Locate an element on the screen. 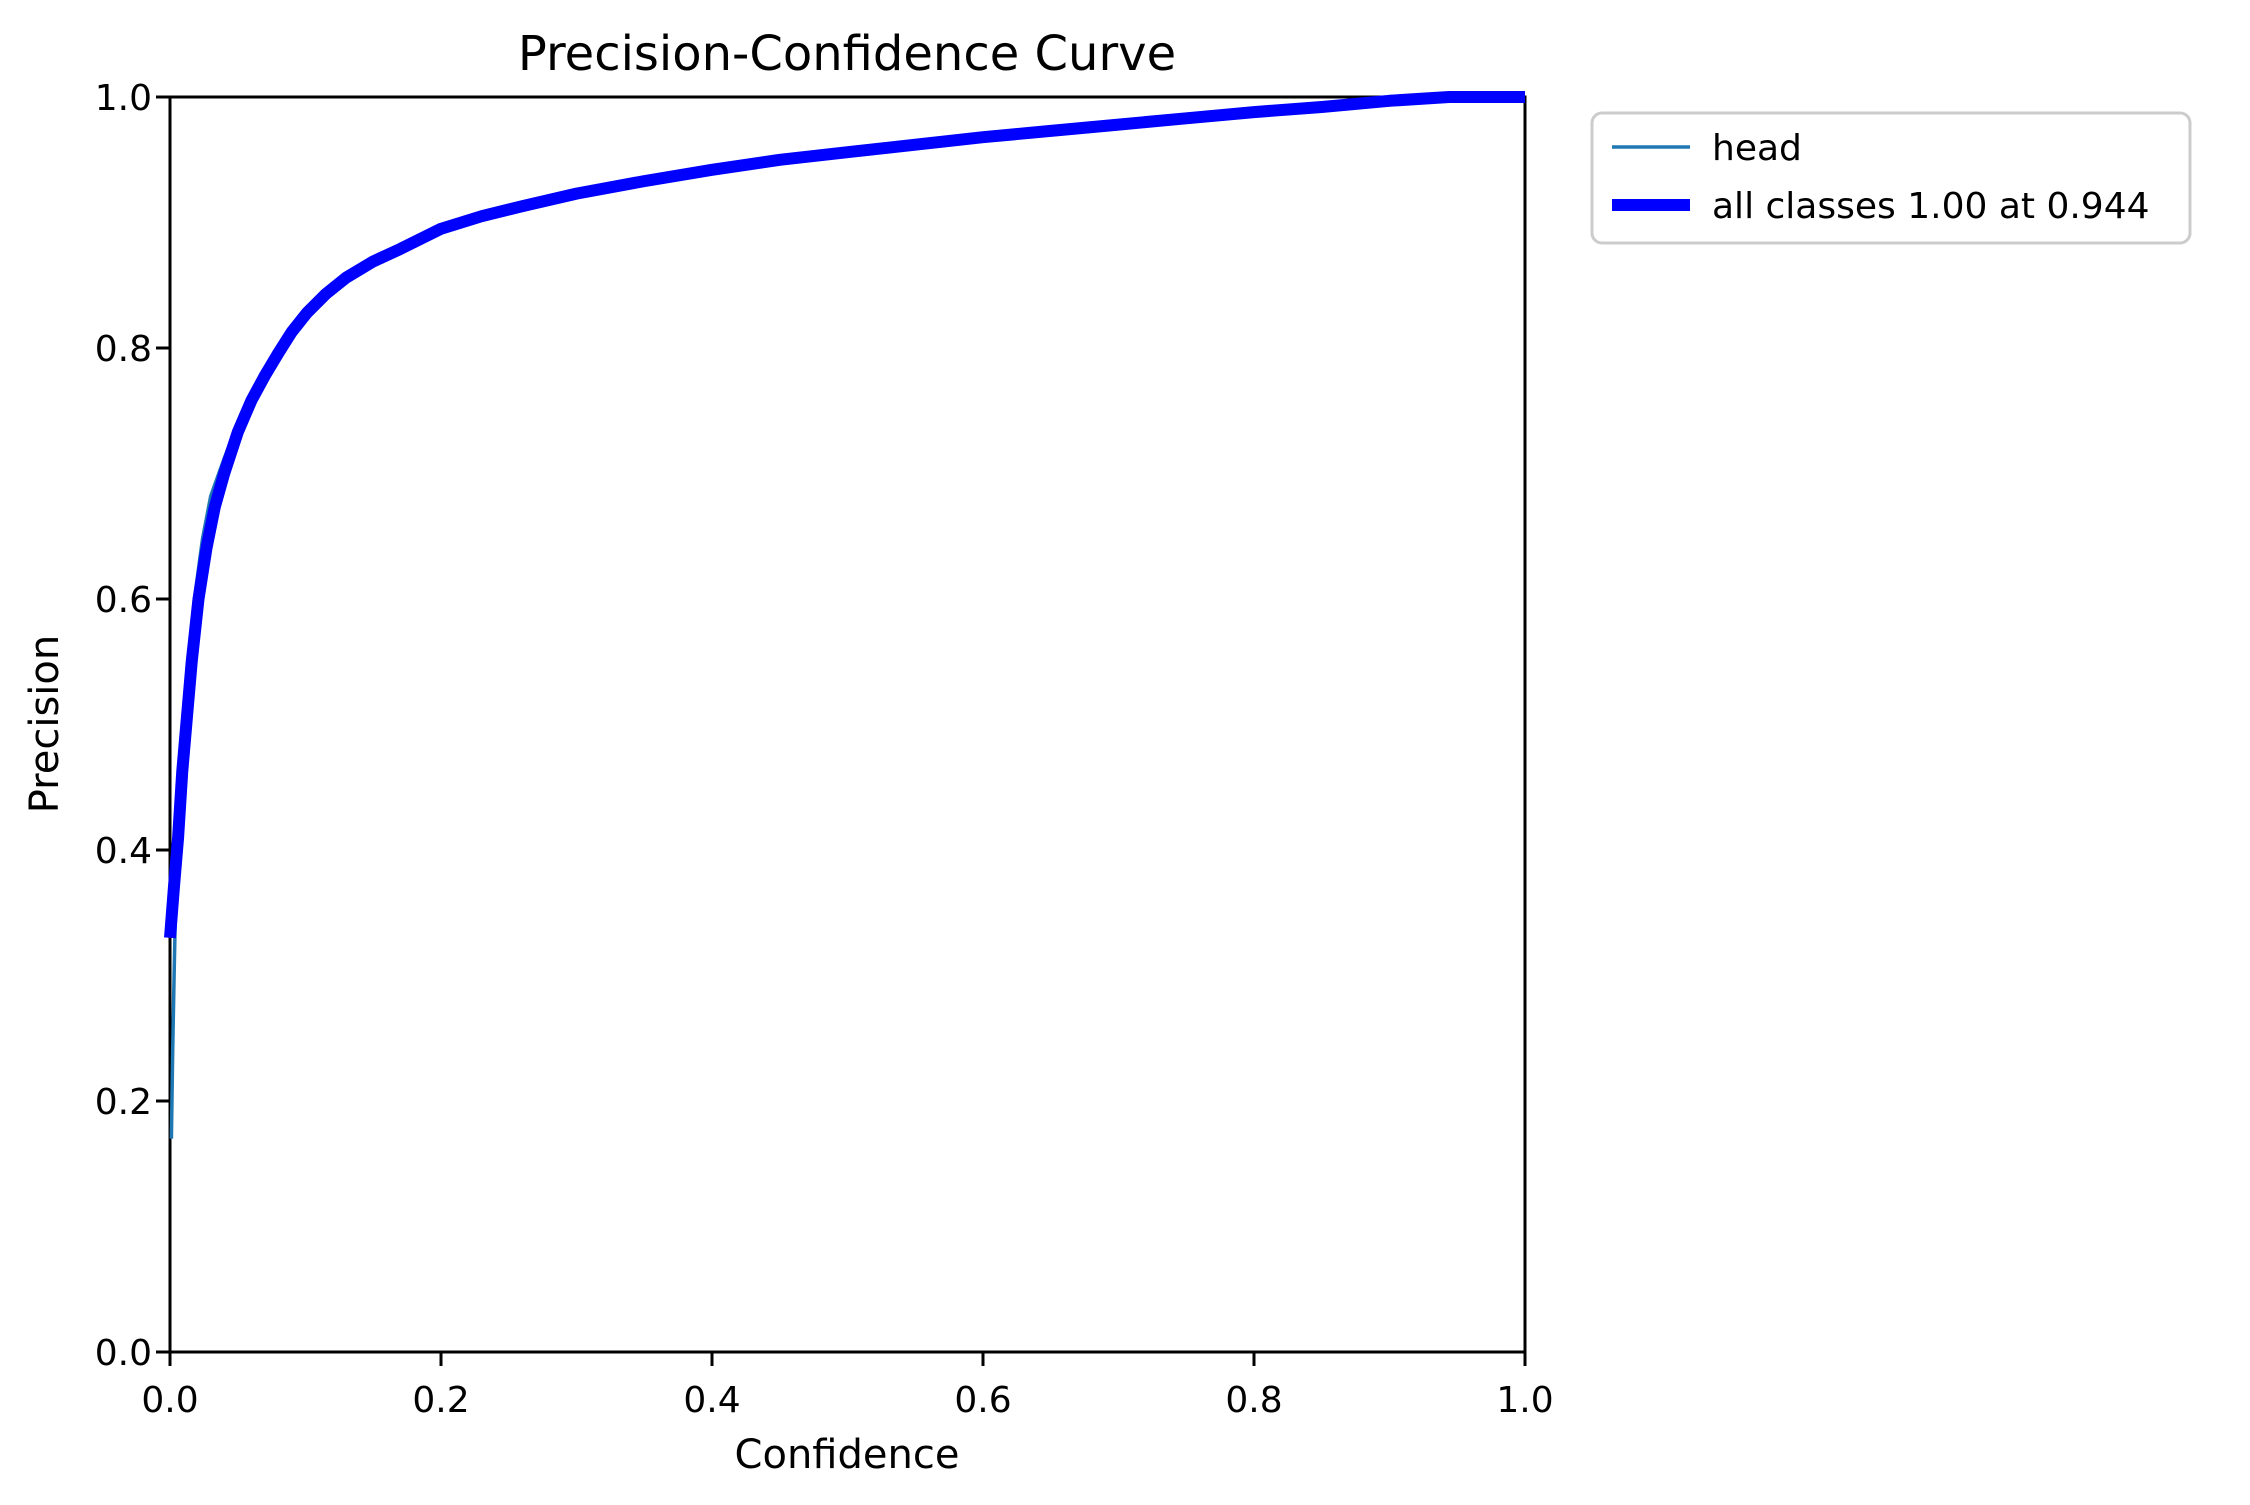 The image size is (2250, 1505). y-tick-label: 1.0 is located at coordinates (123, 98).